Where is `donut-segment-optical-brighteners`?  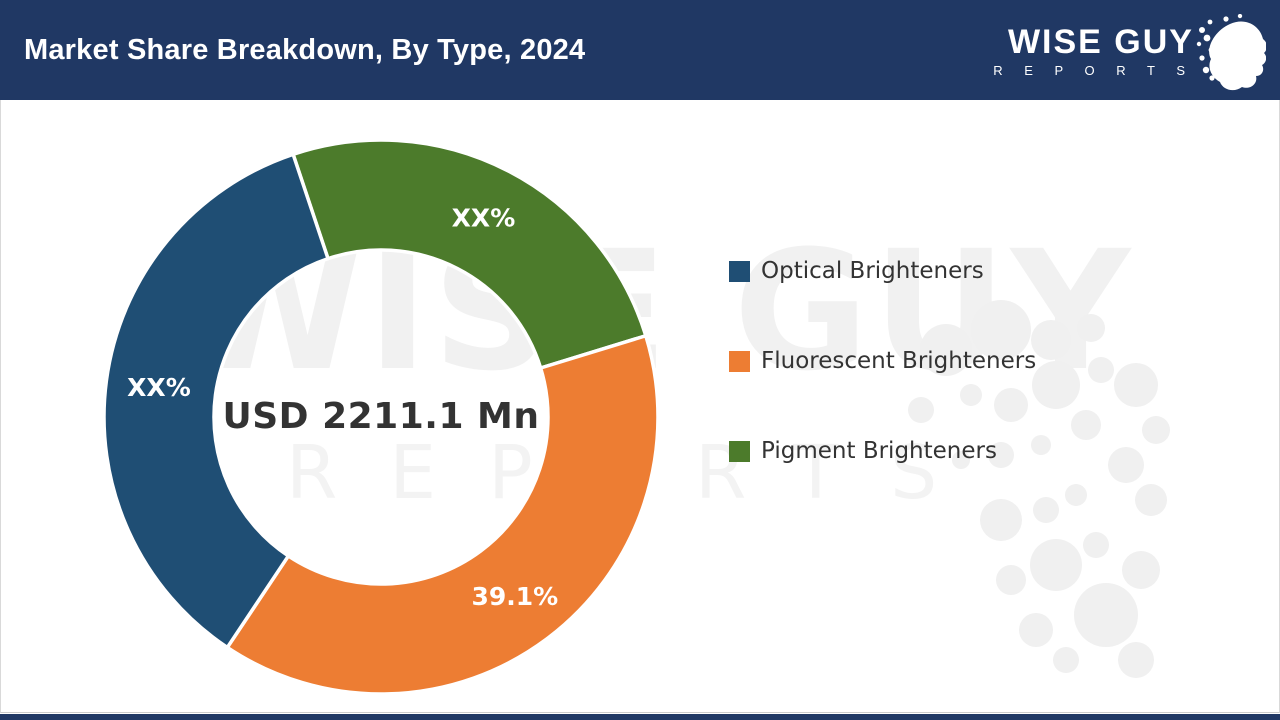 donut-segment-optical-brighteners is located at coordinates (216, 401).